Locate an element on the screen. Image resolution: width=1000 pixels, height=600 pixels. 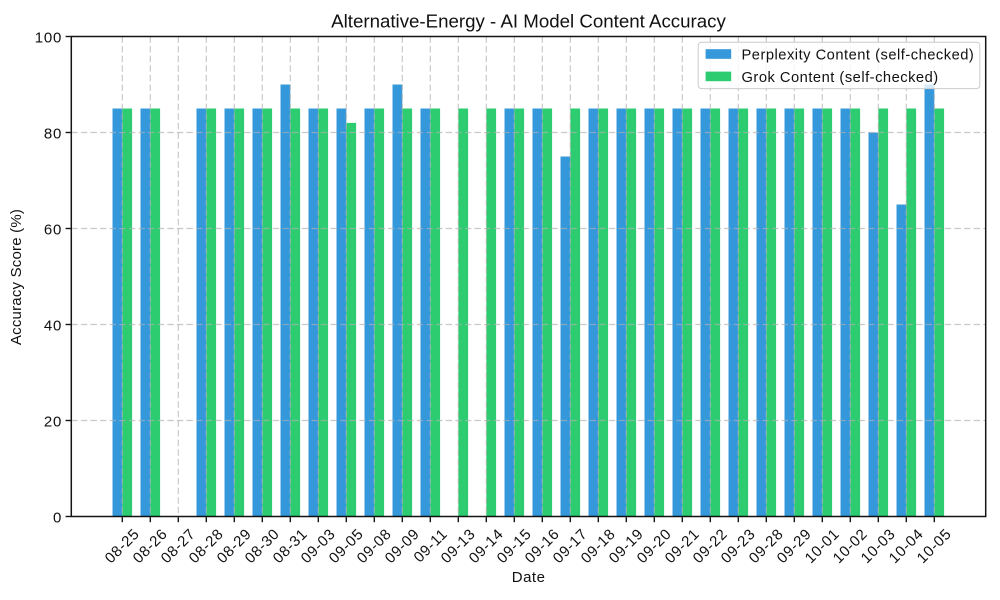
svg-text: Accuracy Score (%) is located at coordinates (16, 277).